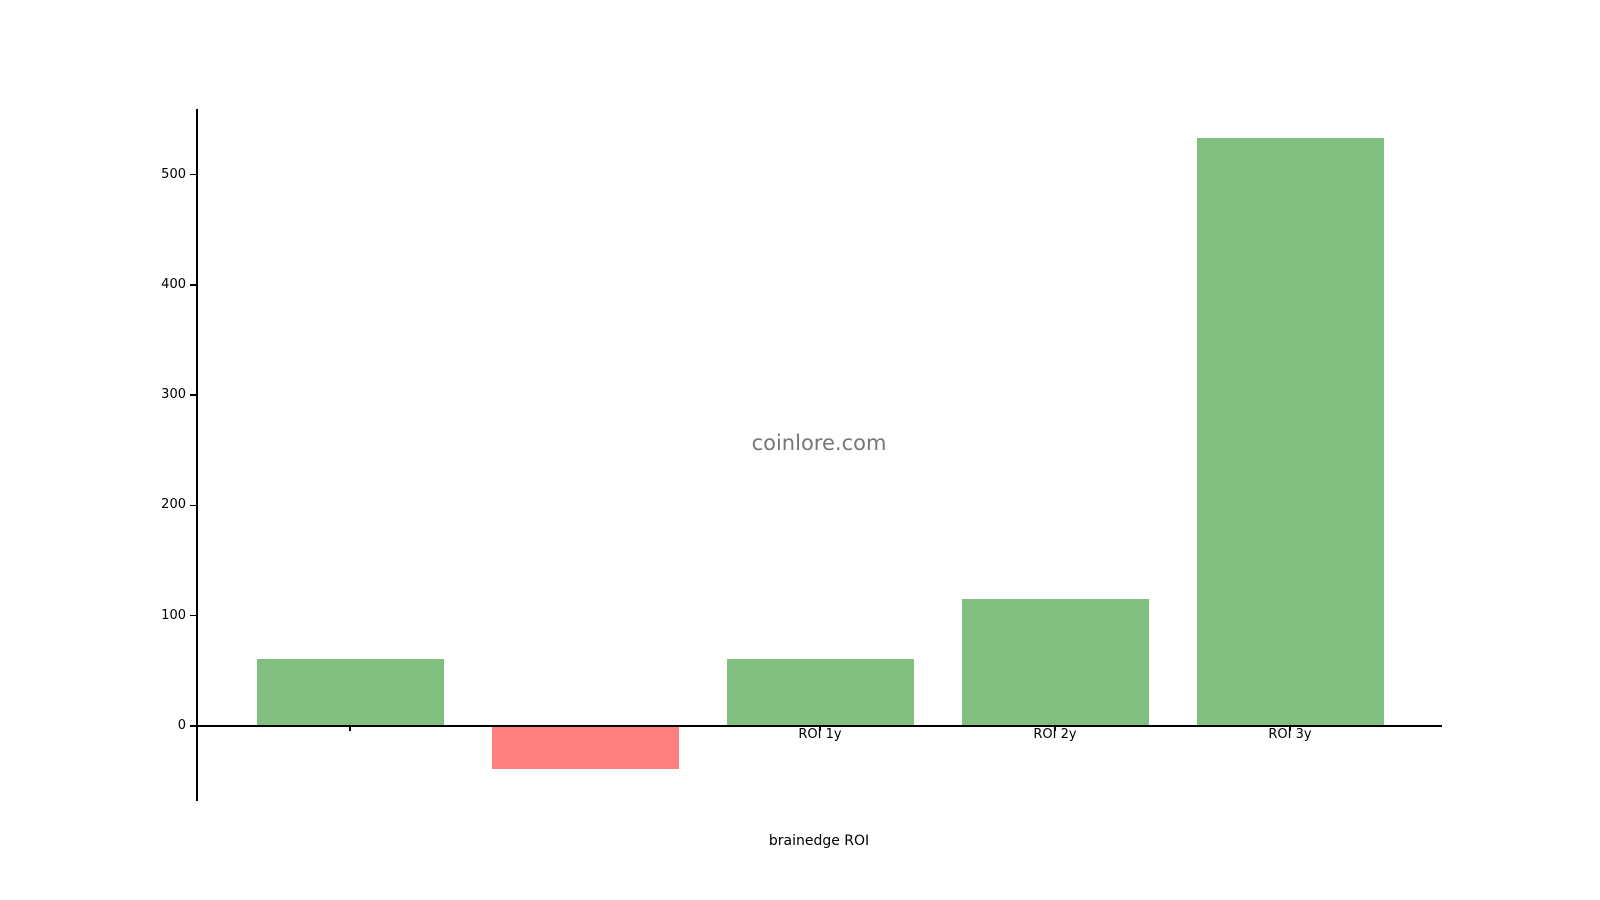  Describe the element at coordinates (173, 615) in the screenshot. I see `y-tick-label: 100` at that location.